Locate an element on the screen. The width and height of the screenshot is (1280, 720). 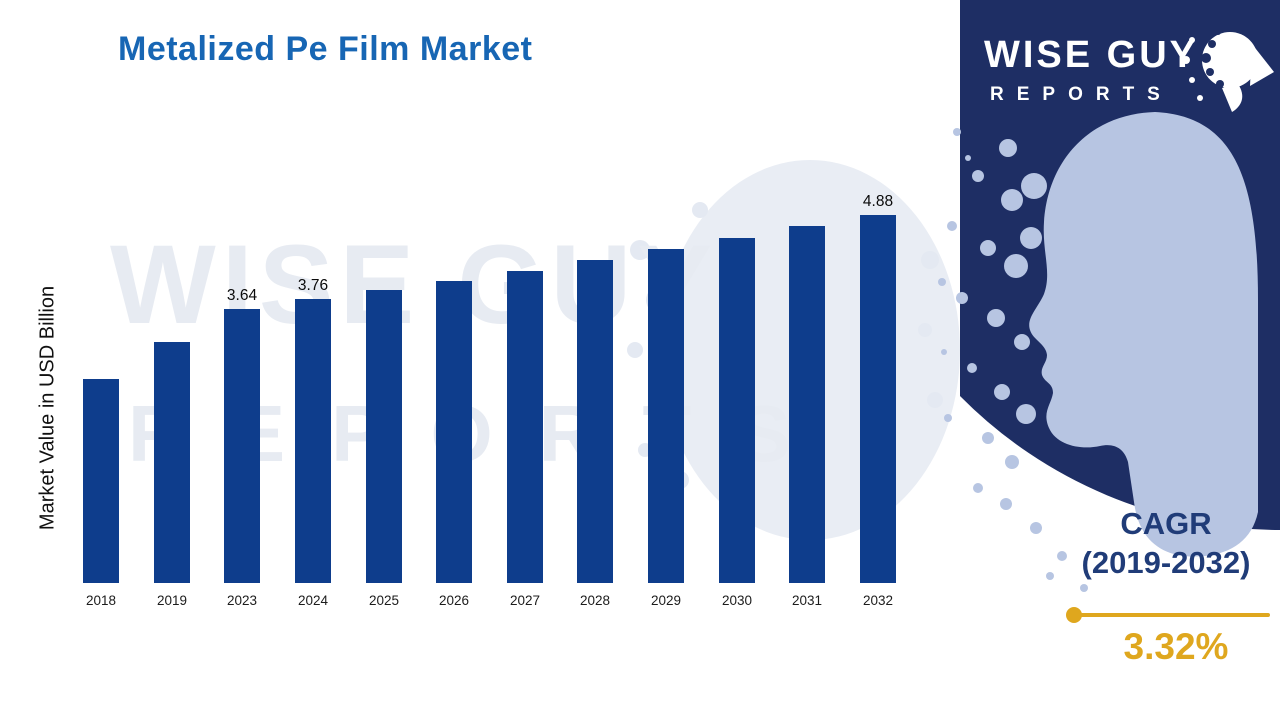
cagr-label: CAGR is located at coordinates (1166, 523).